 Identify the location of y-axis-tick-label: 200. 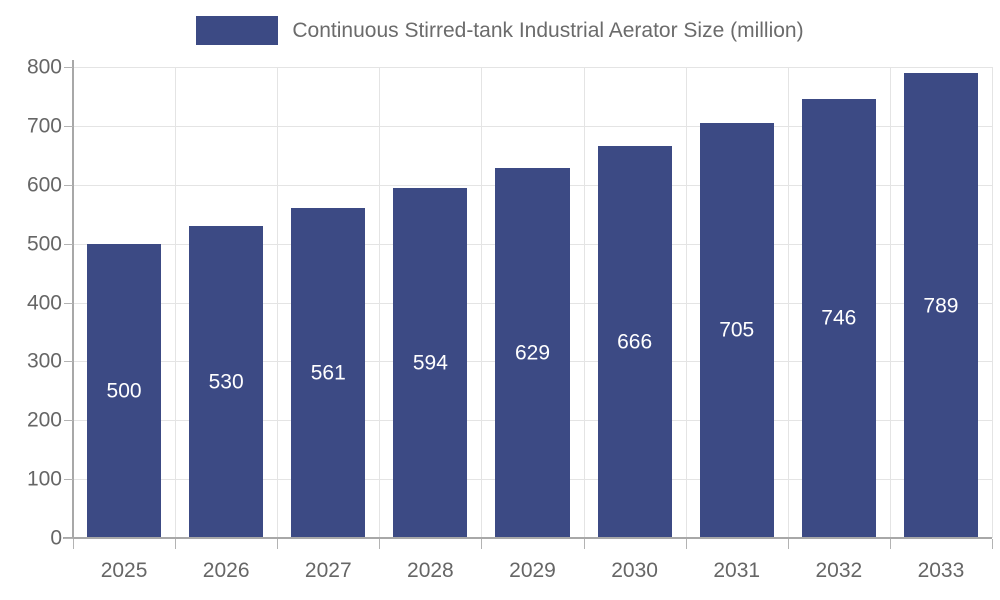
(44, 420).